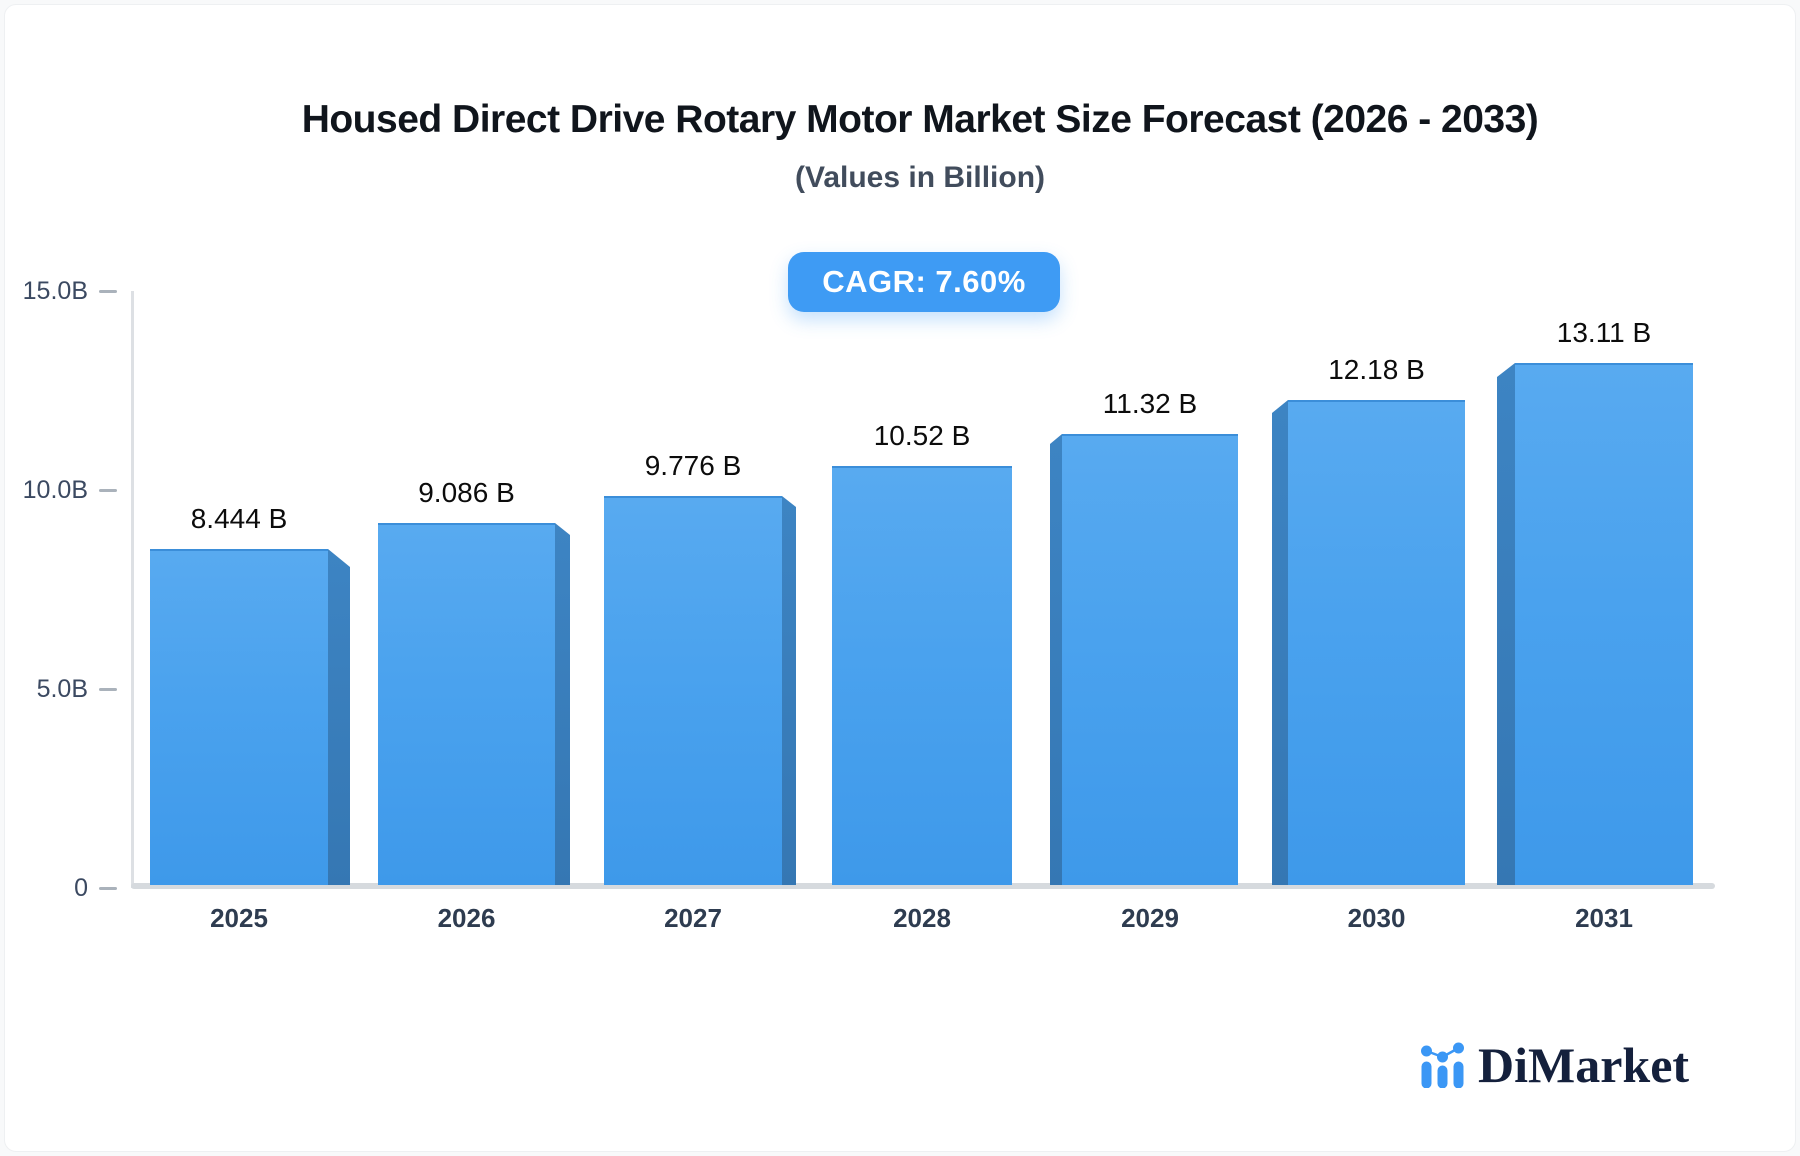  Describe the element at coordinates (1506, 624) in the screenshot. I see `bar-side-face-2031` at that location.